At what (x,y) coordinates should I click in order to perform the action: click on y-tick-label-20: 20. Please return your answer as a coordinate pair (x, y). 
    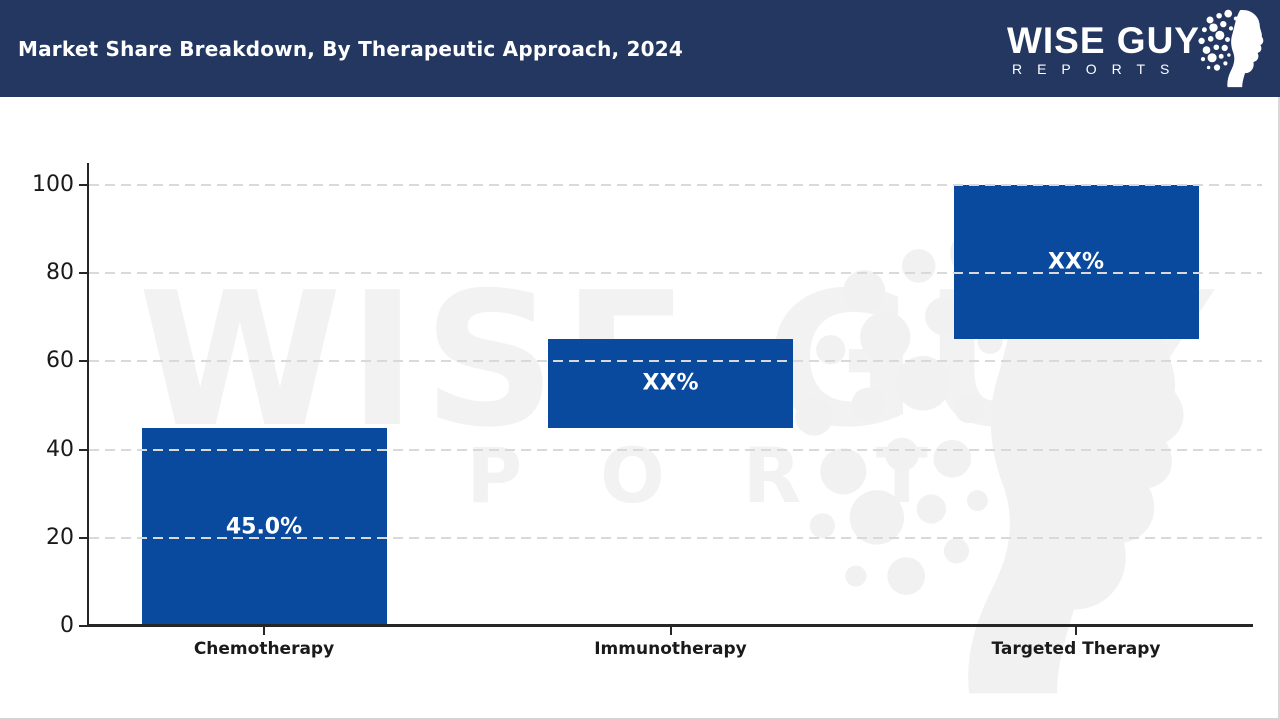
    Looking at the image, I should click on (60, 537).